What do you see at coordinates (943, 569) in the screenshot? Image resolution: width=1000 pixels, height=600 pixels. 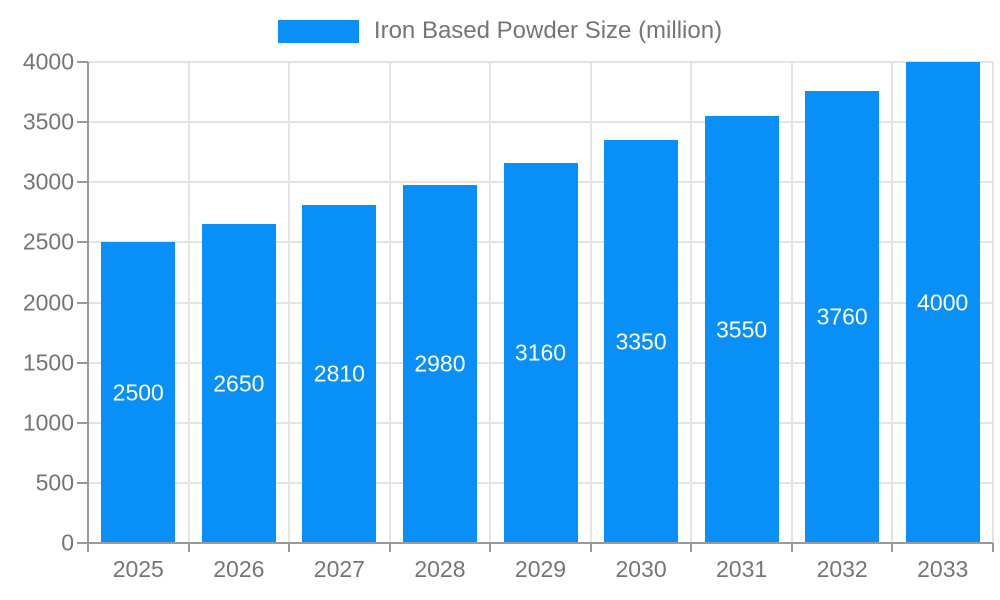 I see `x-axis-label: 2033` at bounding box center [943, 569].